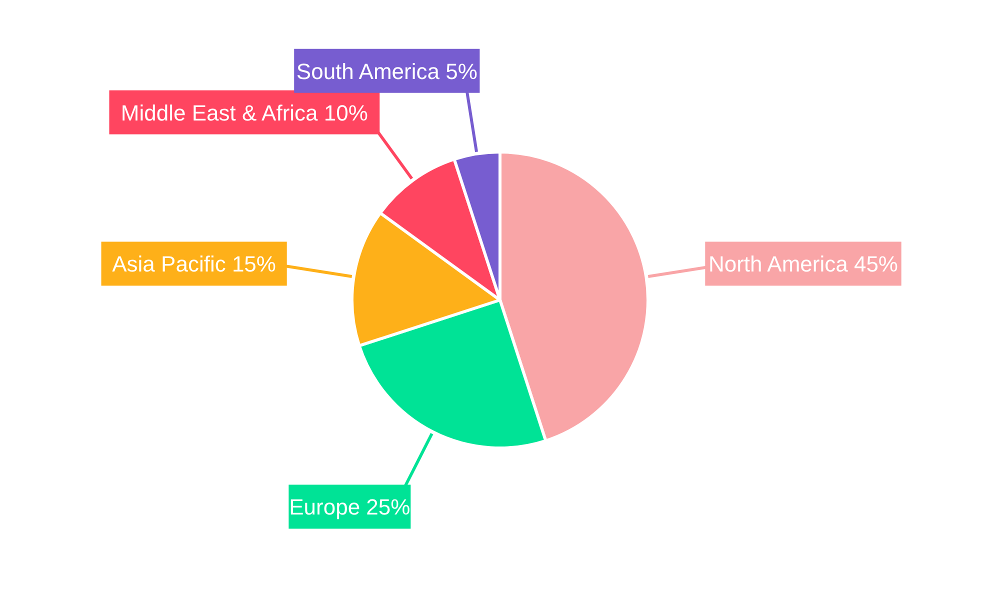 The height and width of the screenshot is (600, 1000). What do you see at coordinates (803, 264) in the screenshot?
I see `slice-label: North America 45%` at bounding box center [803, 264].